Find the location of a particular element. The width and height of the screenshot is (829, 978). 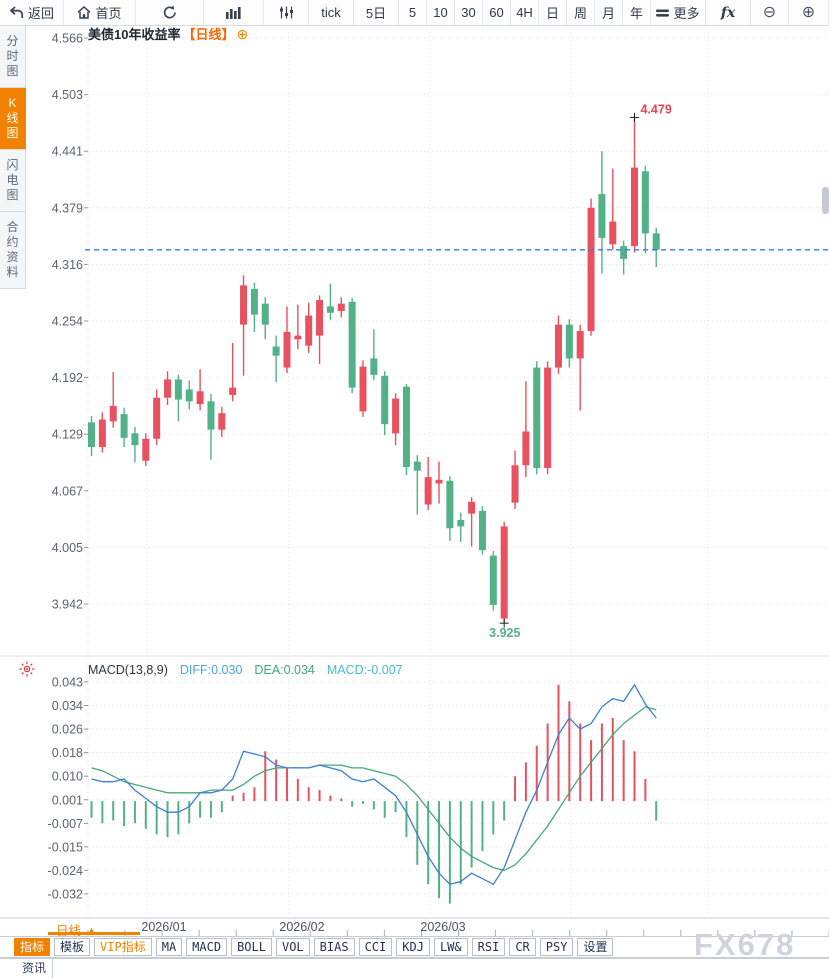

toolbar-item-label: 月 is located at coordinates (608, 13).